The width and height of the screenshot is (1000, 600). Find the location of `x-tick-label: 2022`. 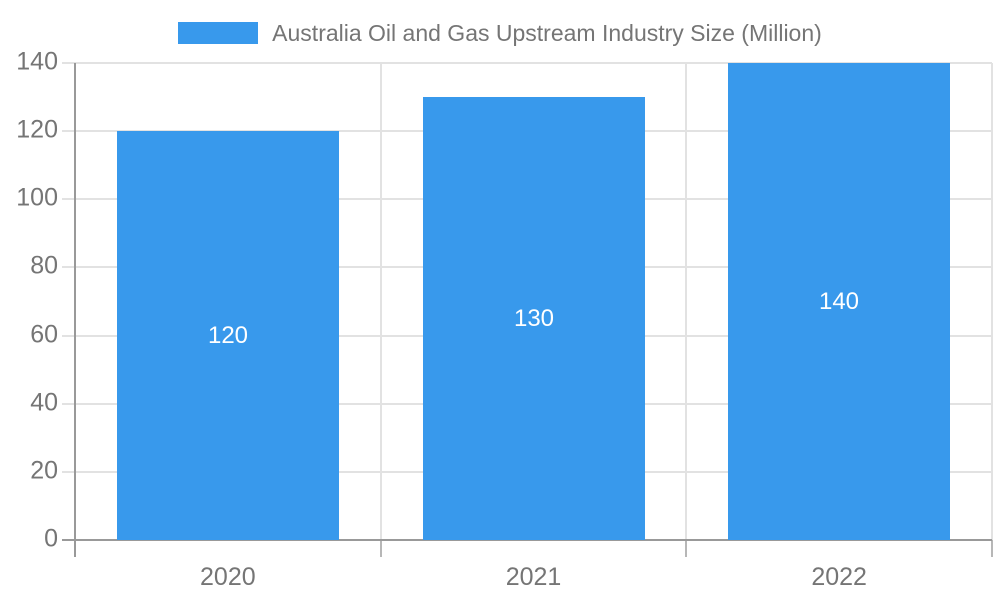

x-tick-label: 2022 is located at coordinates (839, 577).